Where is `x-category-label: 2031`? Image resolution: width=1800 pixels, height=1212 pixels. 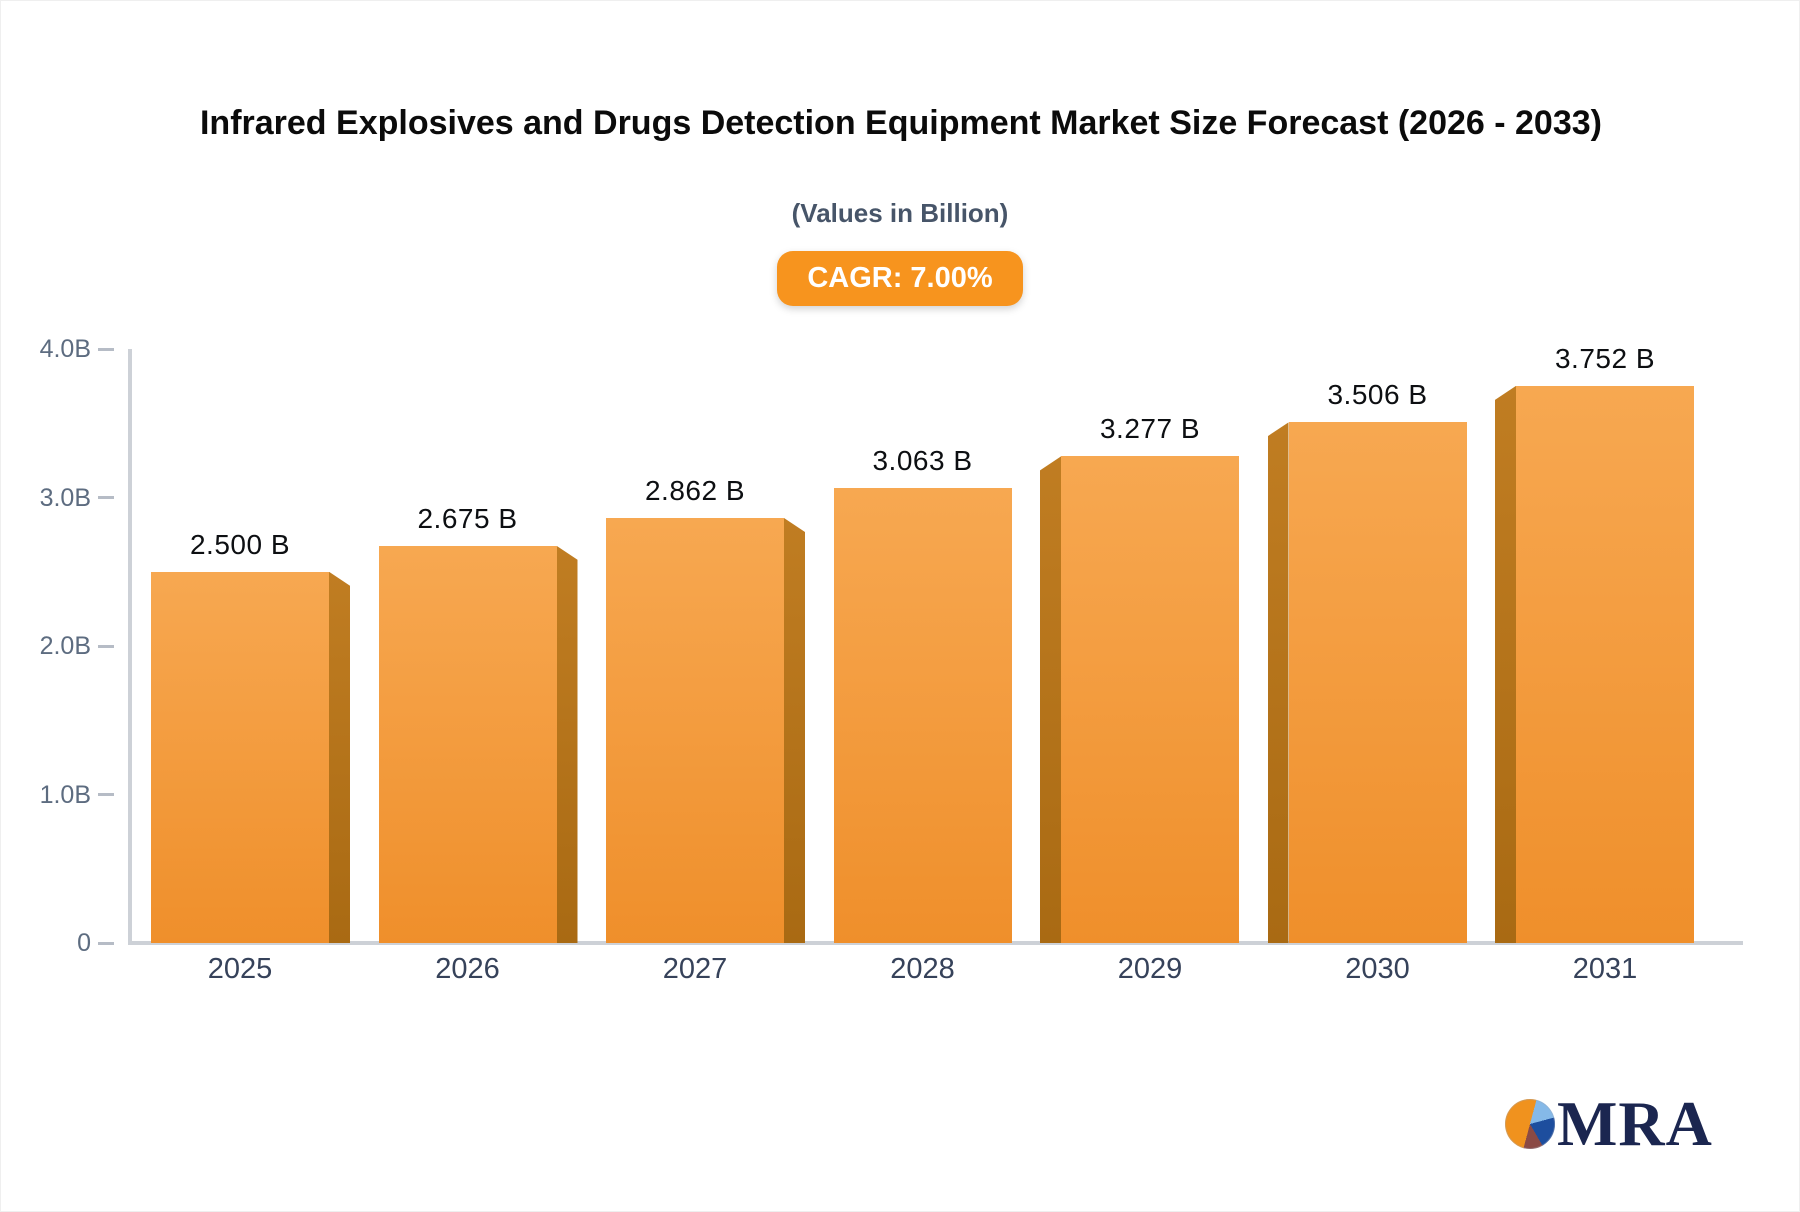
x-category-label: 2031 is located at coordinates (1605, 969).